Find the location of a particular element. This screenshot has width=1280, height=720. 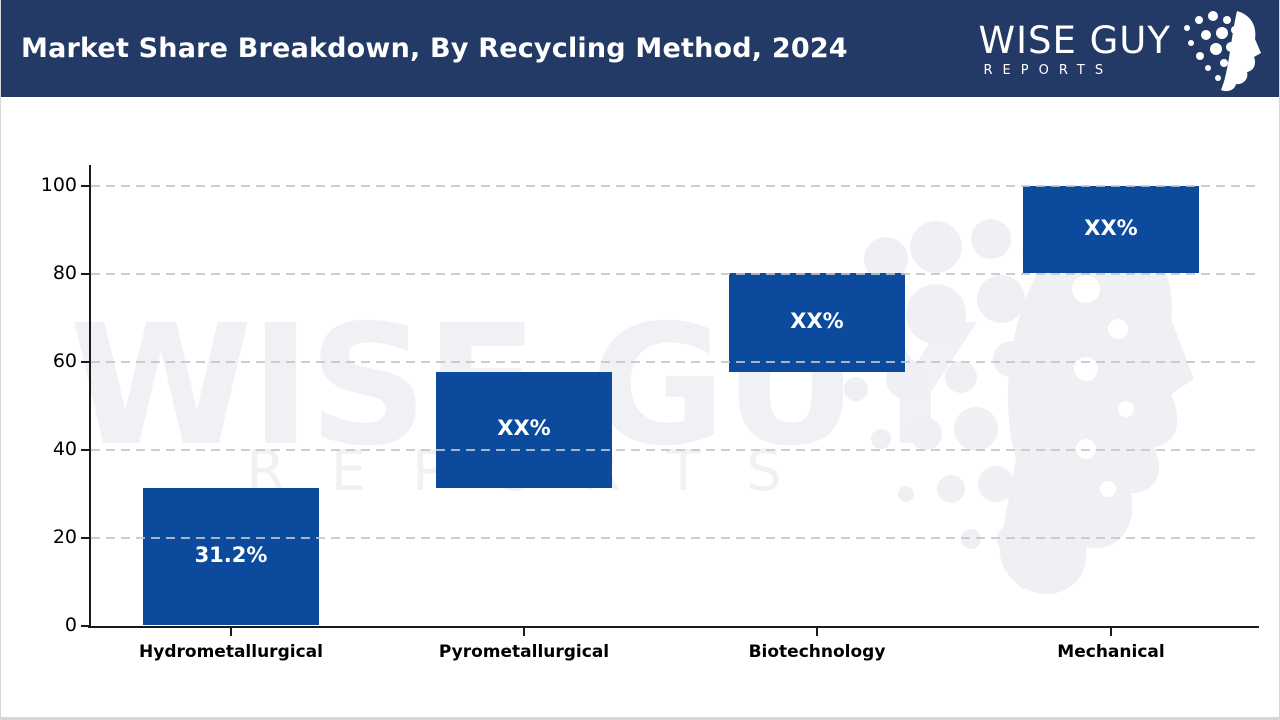

x-tick-label: Mechanical is located at coordinates (1111, 651).